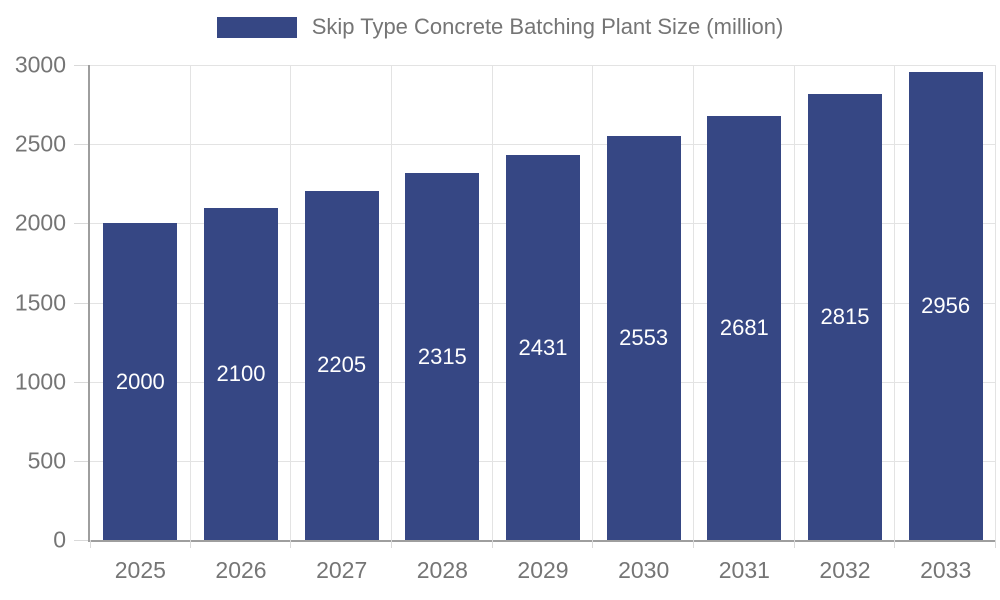  I want to click on x-axis-tick-label: 2025, so click(140, 570).